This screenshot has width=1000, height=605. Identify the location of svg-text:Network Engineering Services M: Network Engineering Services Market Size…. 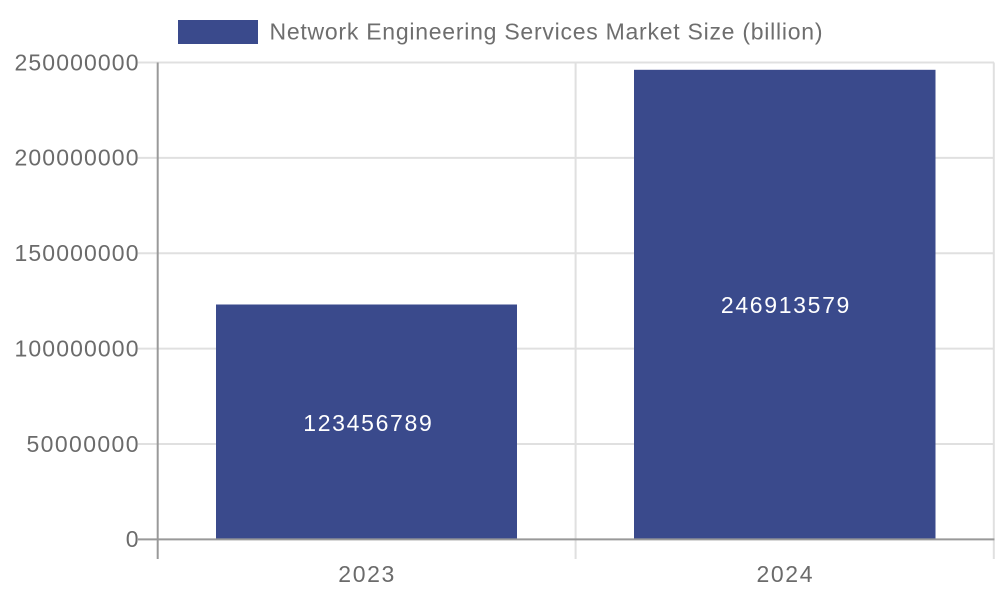
(546, 31).